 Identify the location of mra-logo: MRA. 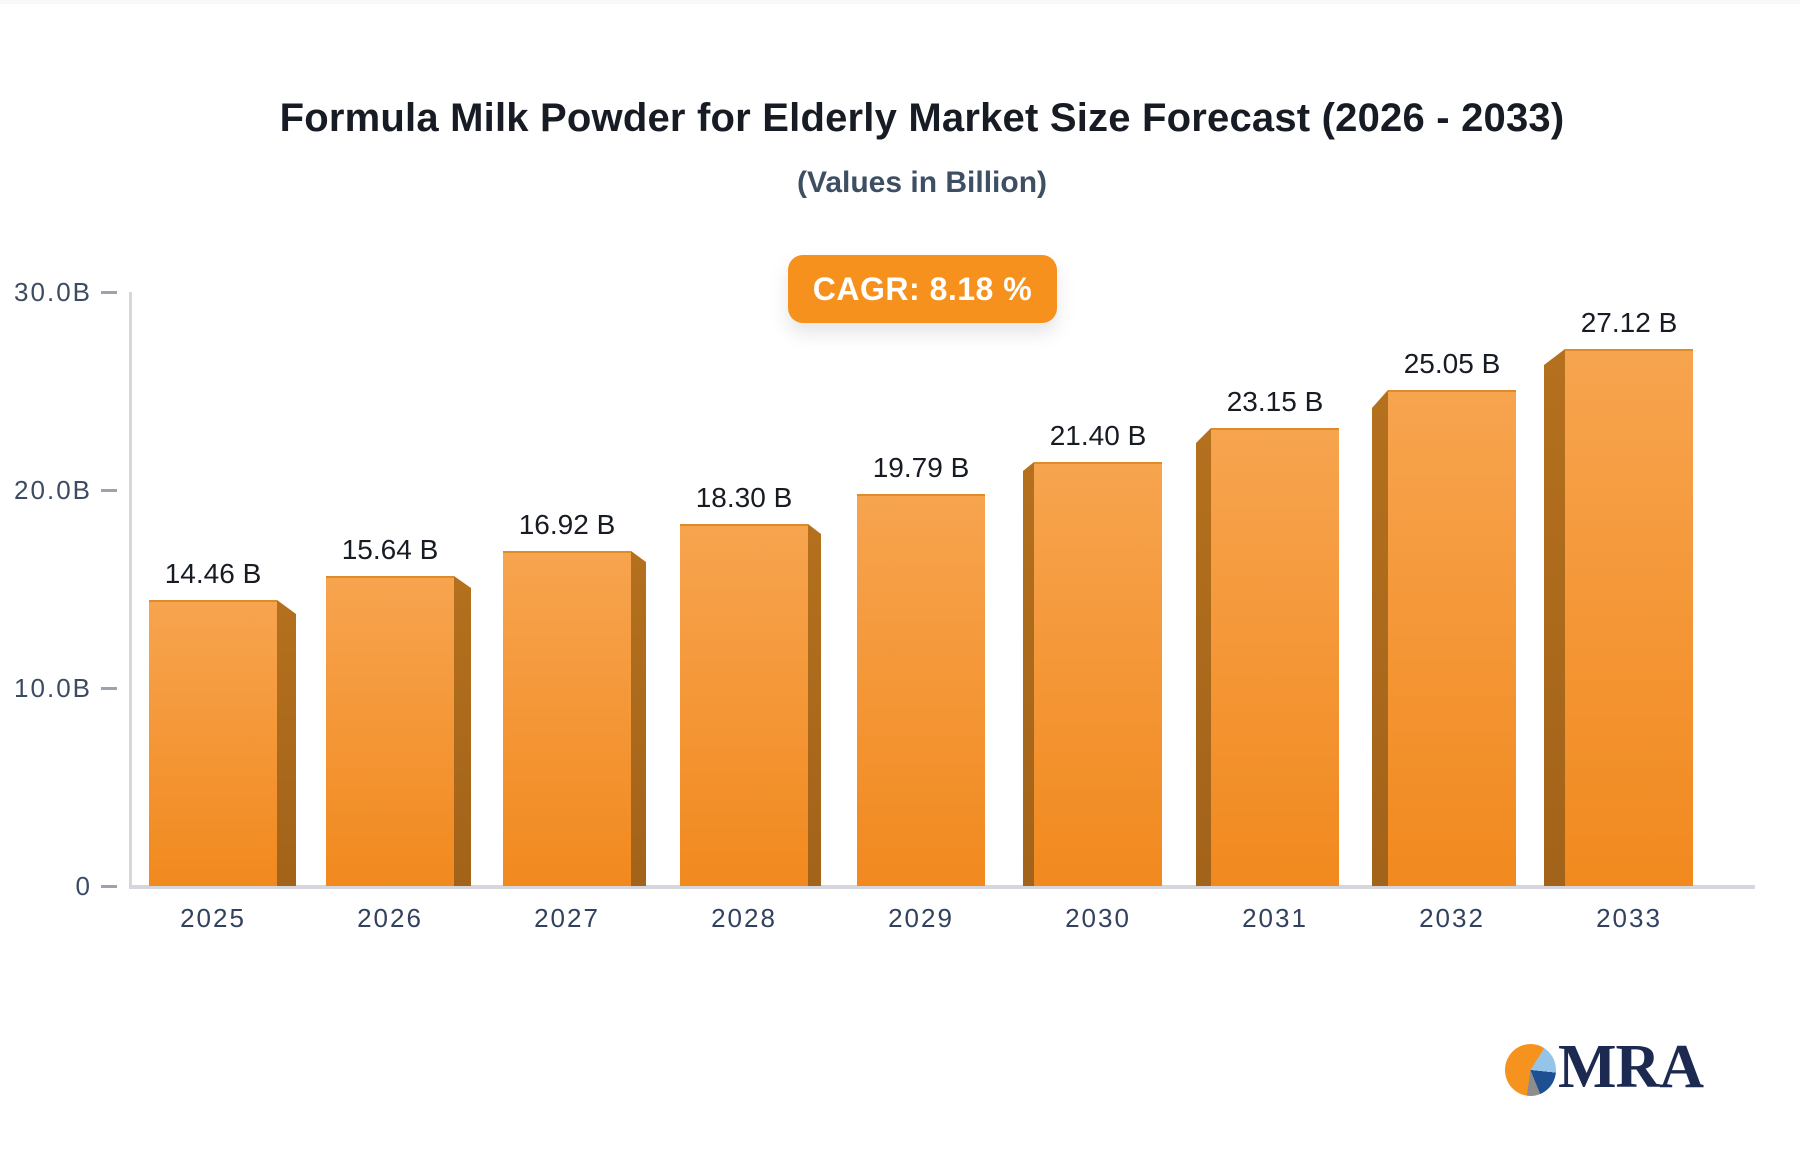
(1604, 1067).